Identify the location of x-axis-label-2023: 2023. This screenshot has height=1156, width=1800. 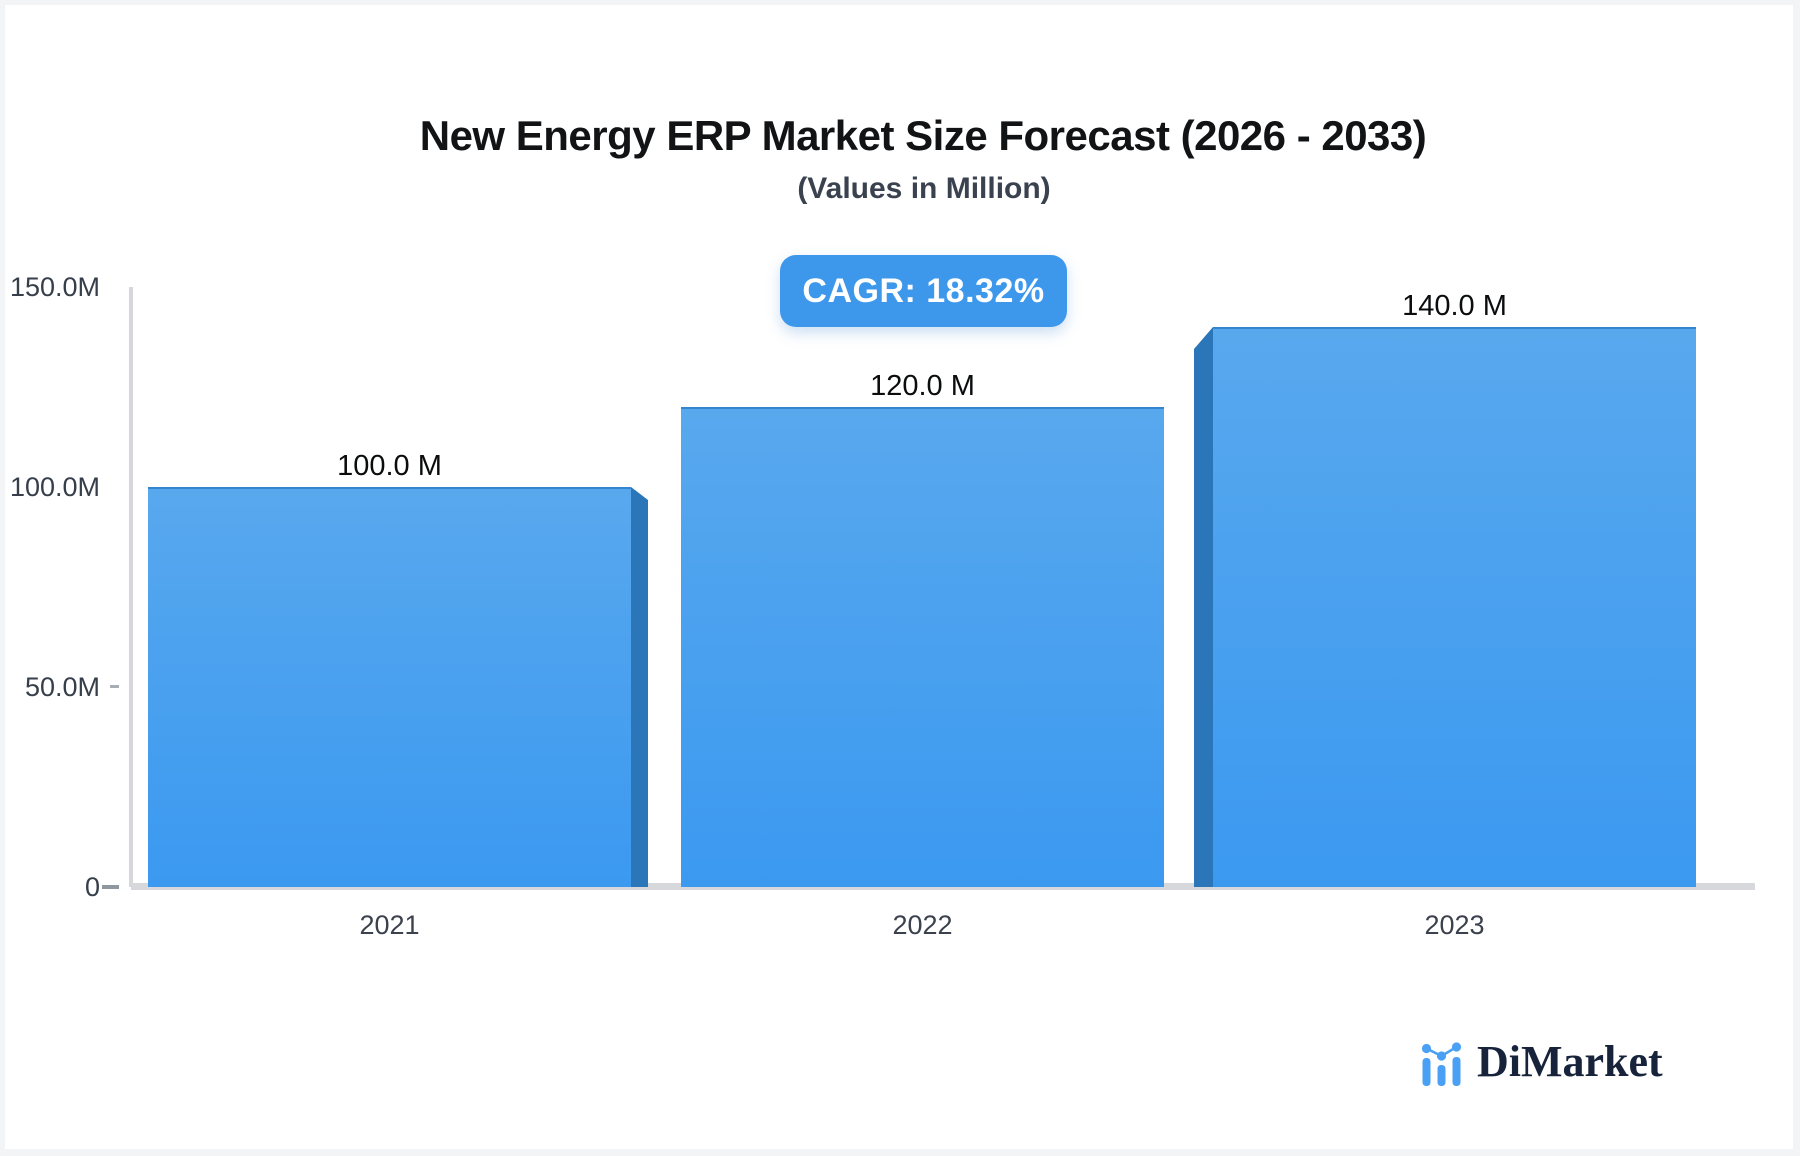
(1454, 925).